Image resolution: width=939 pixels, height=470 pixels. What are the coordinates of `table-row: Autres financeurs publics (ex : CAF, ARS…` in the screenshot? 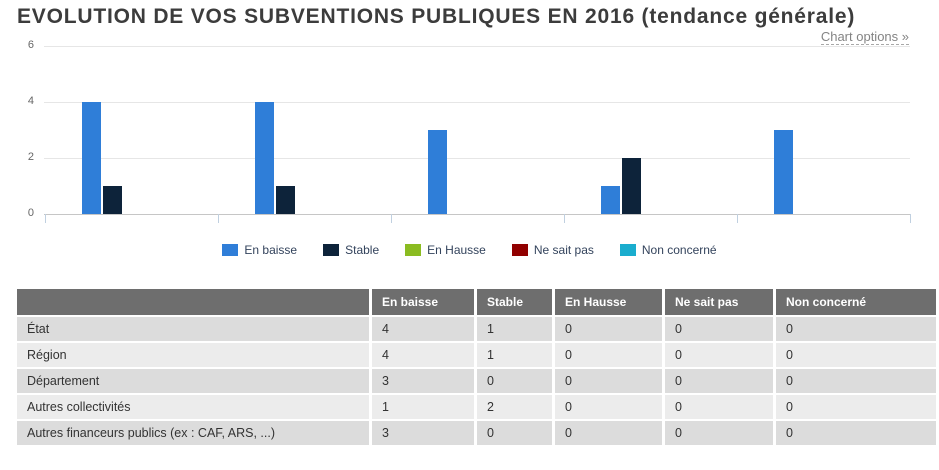 It's located at (476, 433).